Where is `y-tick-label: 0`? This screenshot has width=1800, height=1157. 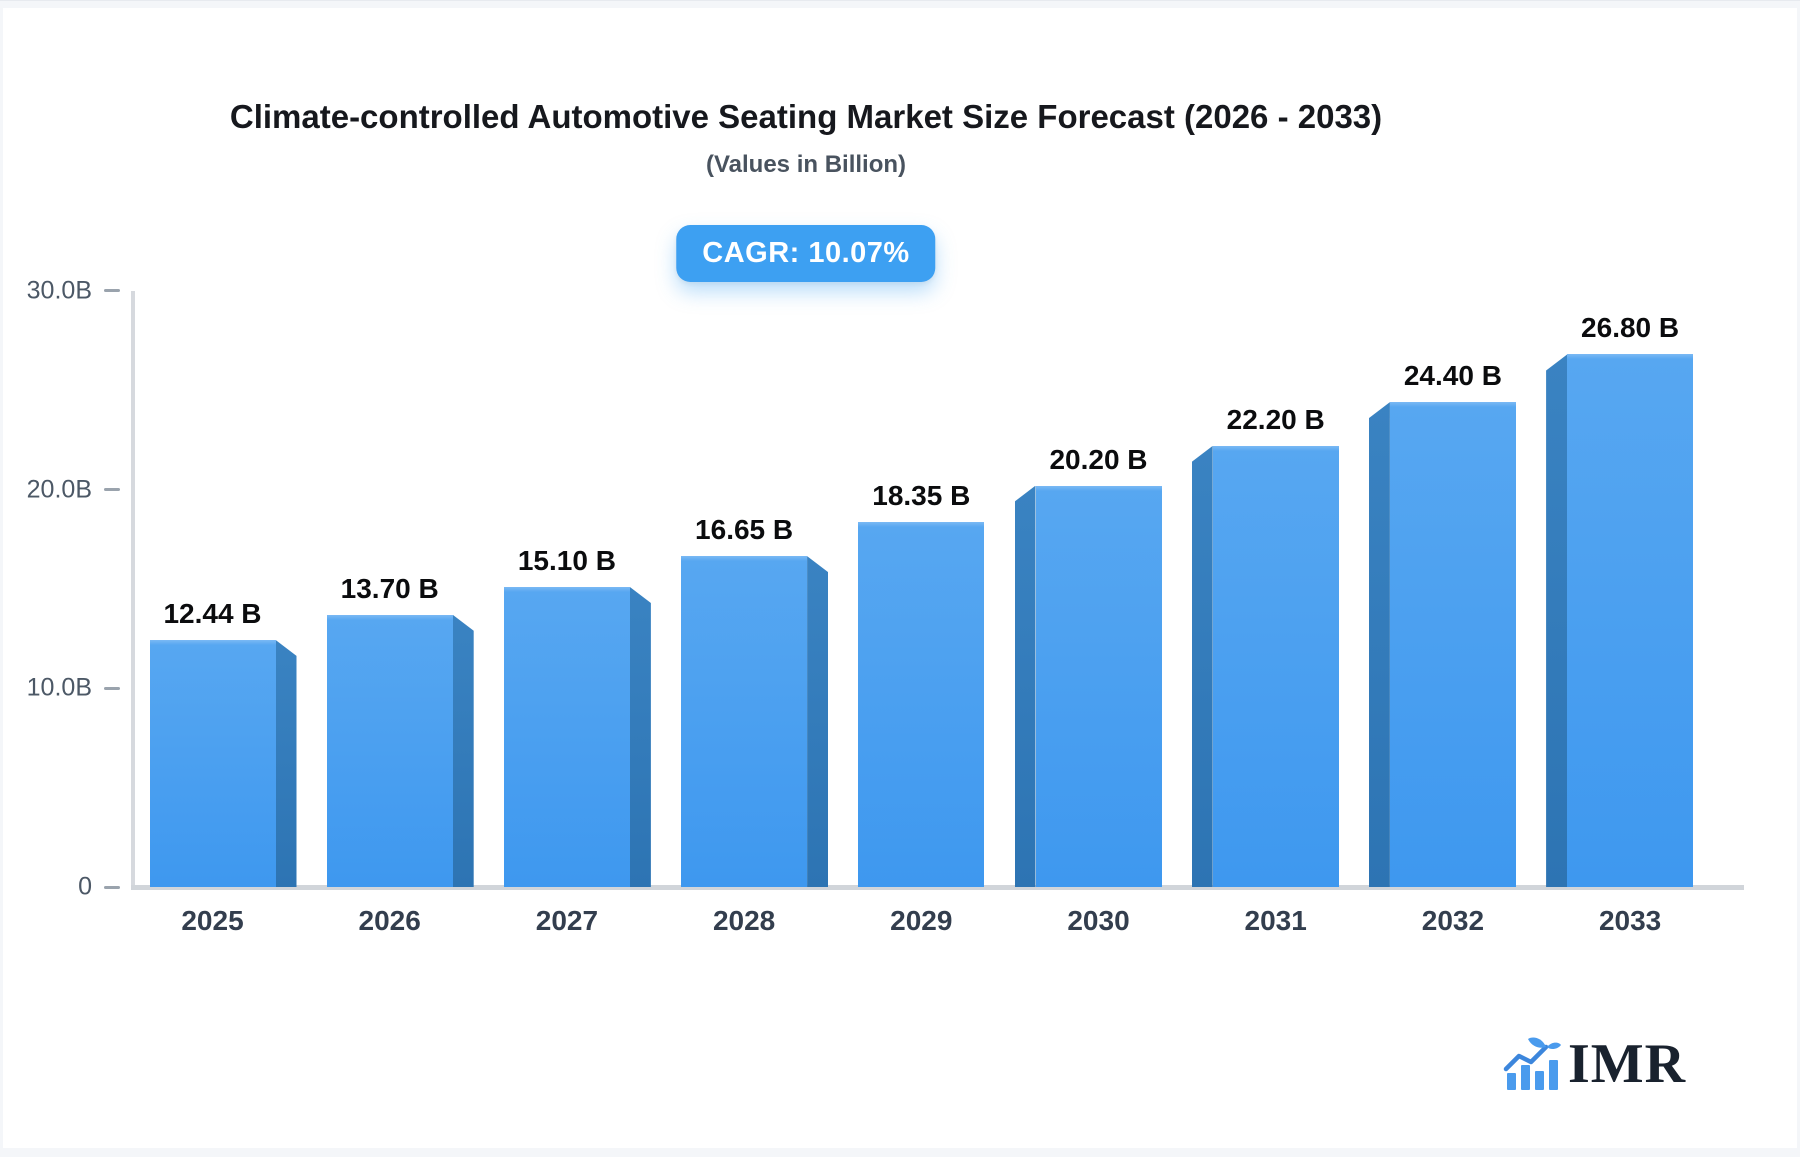
y-tick-label: 0 is located at coordinates (85, 886).